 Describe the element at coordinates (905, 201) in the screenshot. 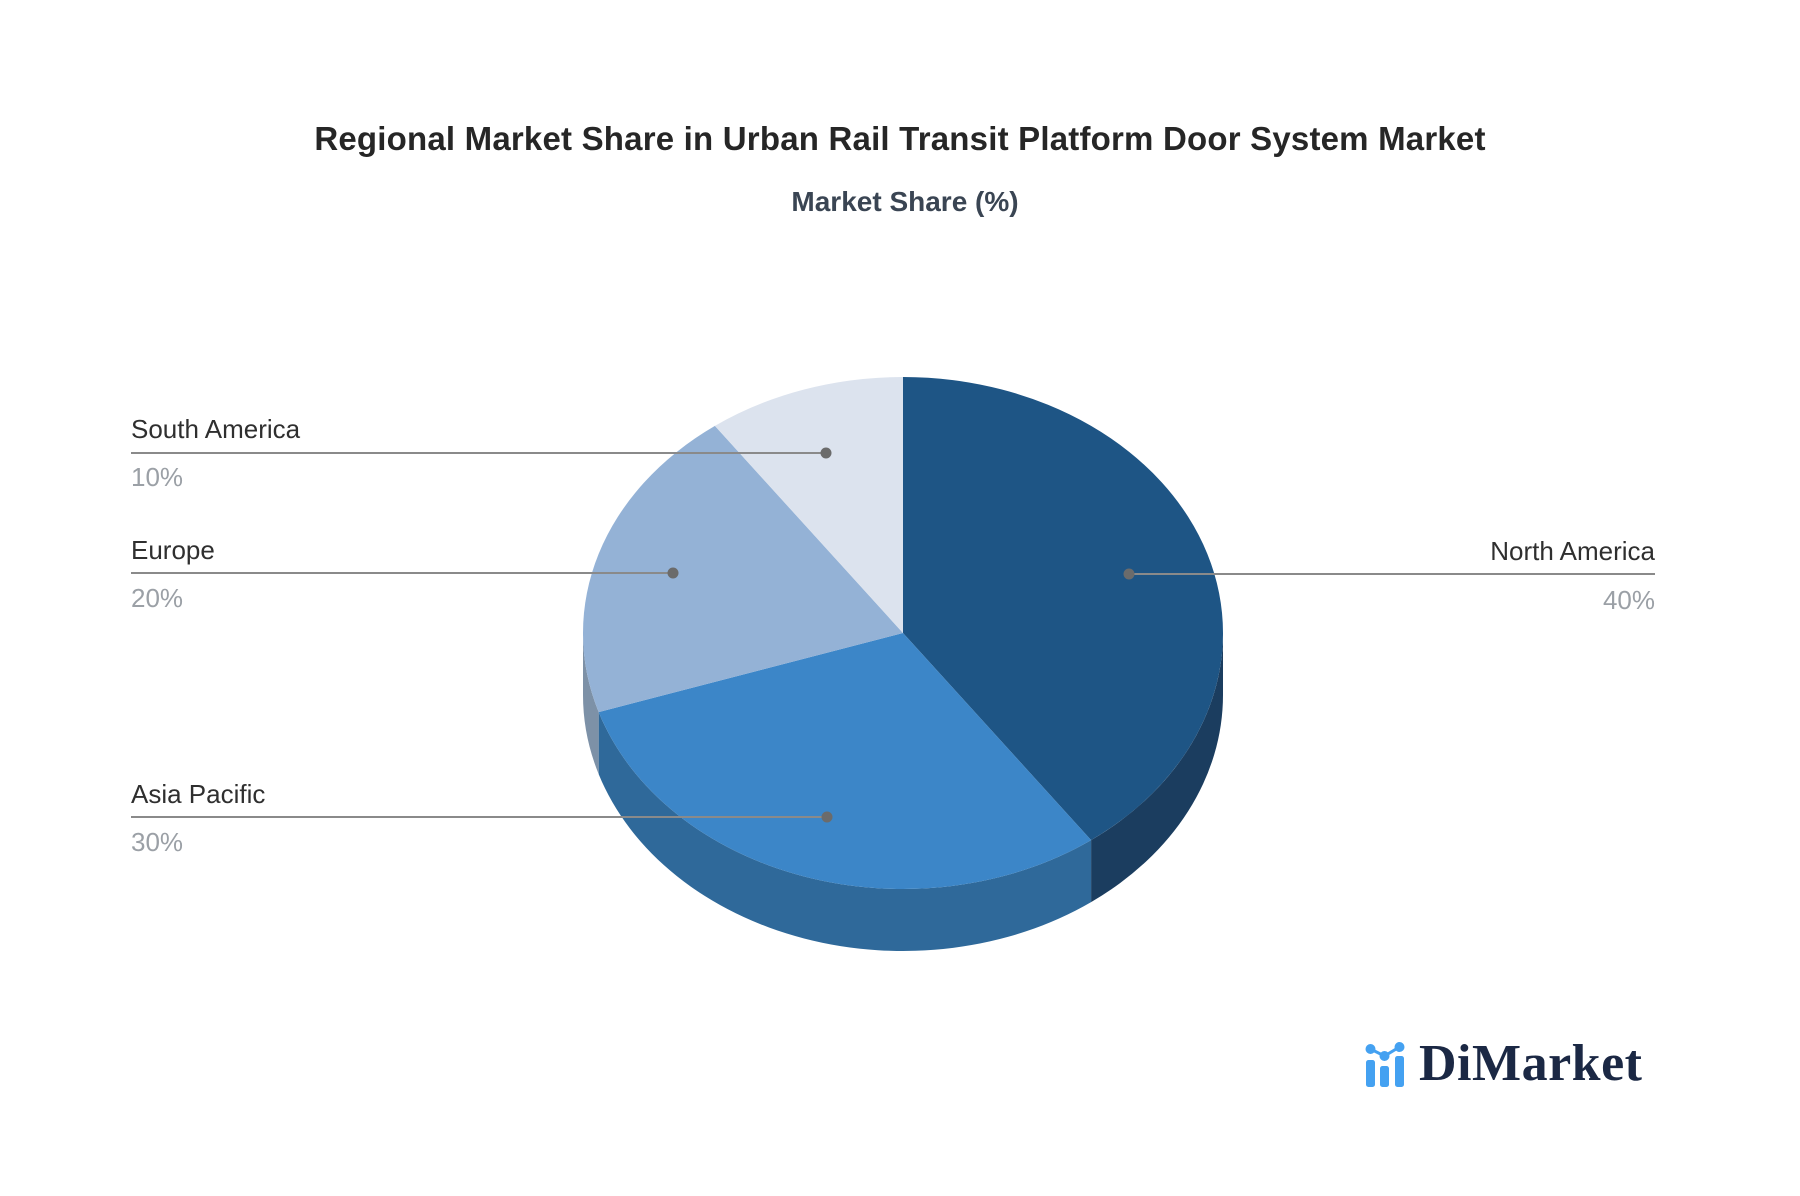

I see `chart-subtitle: Market Share (%)` at that location.